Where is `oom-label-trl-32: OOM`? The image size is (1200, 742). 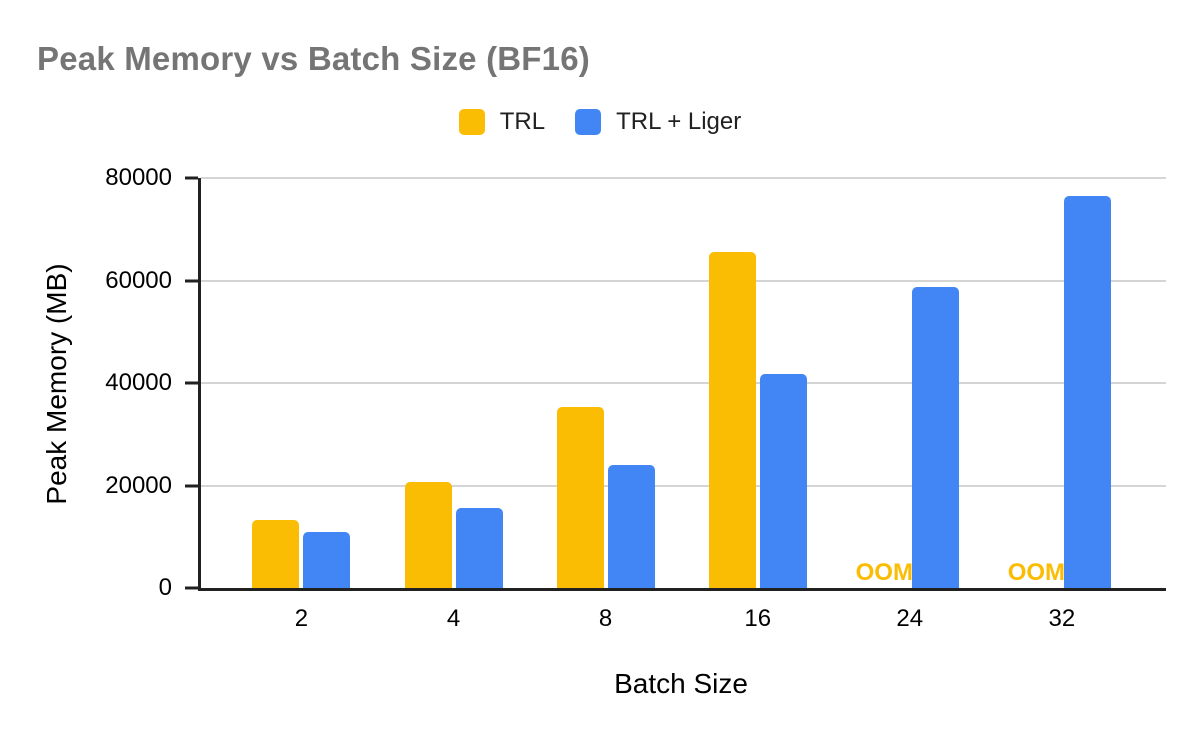 oom-label-trl-32: OOM is located at coordinates (1036, 572).